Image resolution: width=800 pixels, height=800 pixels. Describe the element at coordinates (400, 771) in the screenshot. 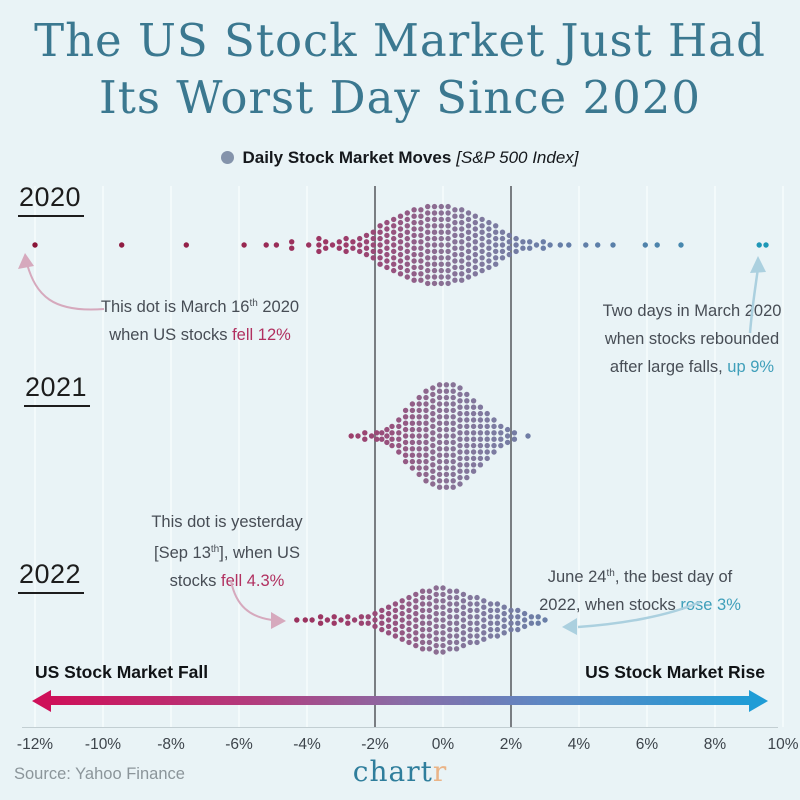

I see `chartr-logo: chartr` at that location.